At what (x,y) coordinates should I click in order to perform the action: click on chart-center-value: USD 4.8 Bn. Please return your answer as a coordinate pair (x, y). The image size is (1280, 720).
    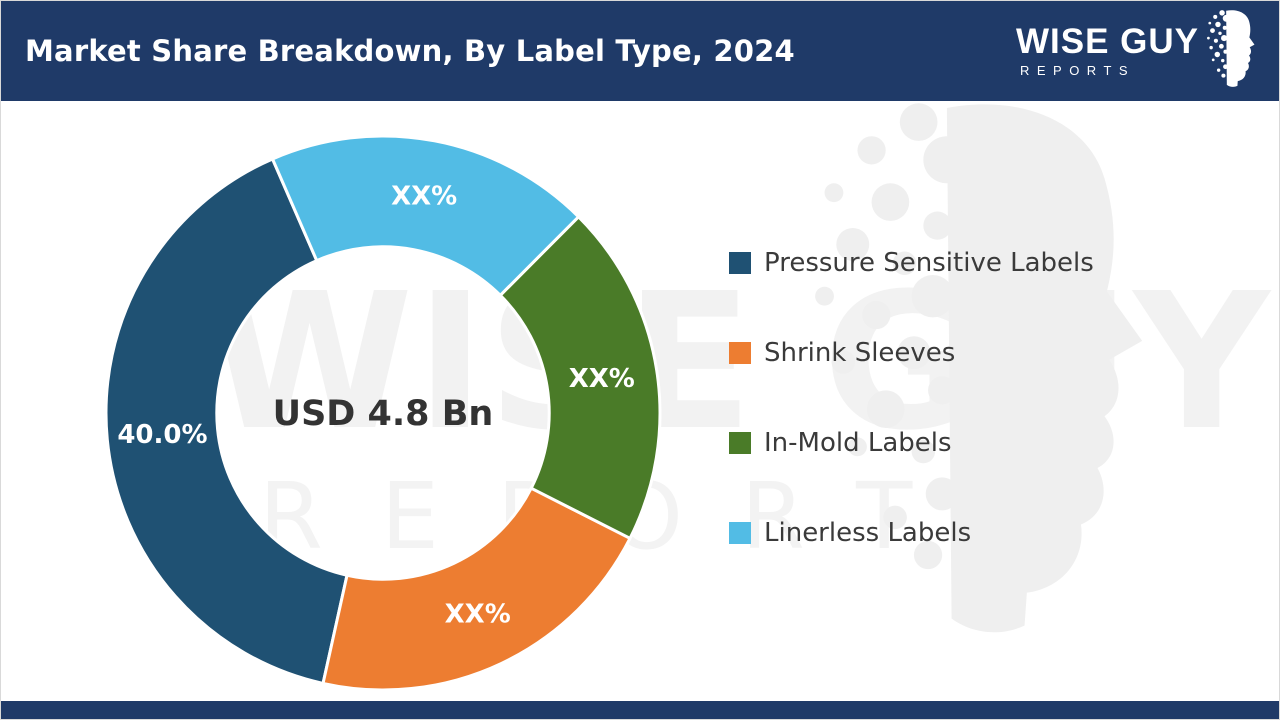
    Looking at the image, I should click on (383, 414).